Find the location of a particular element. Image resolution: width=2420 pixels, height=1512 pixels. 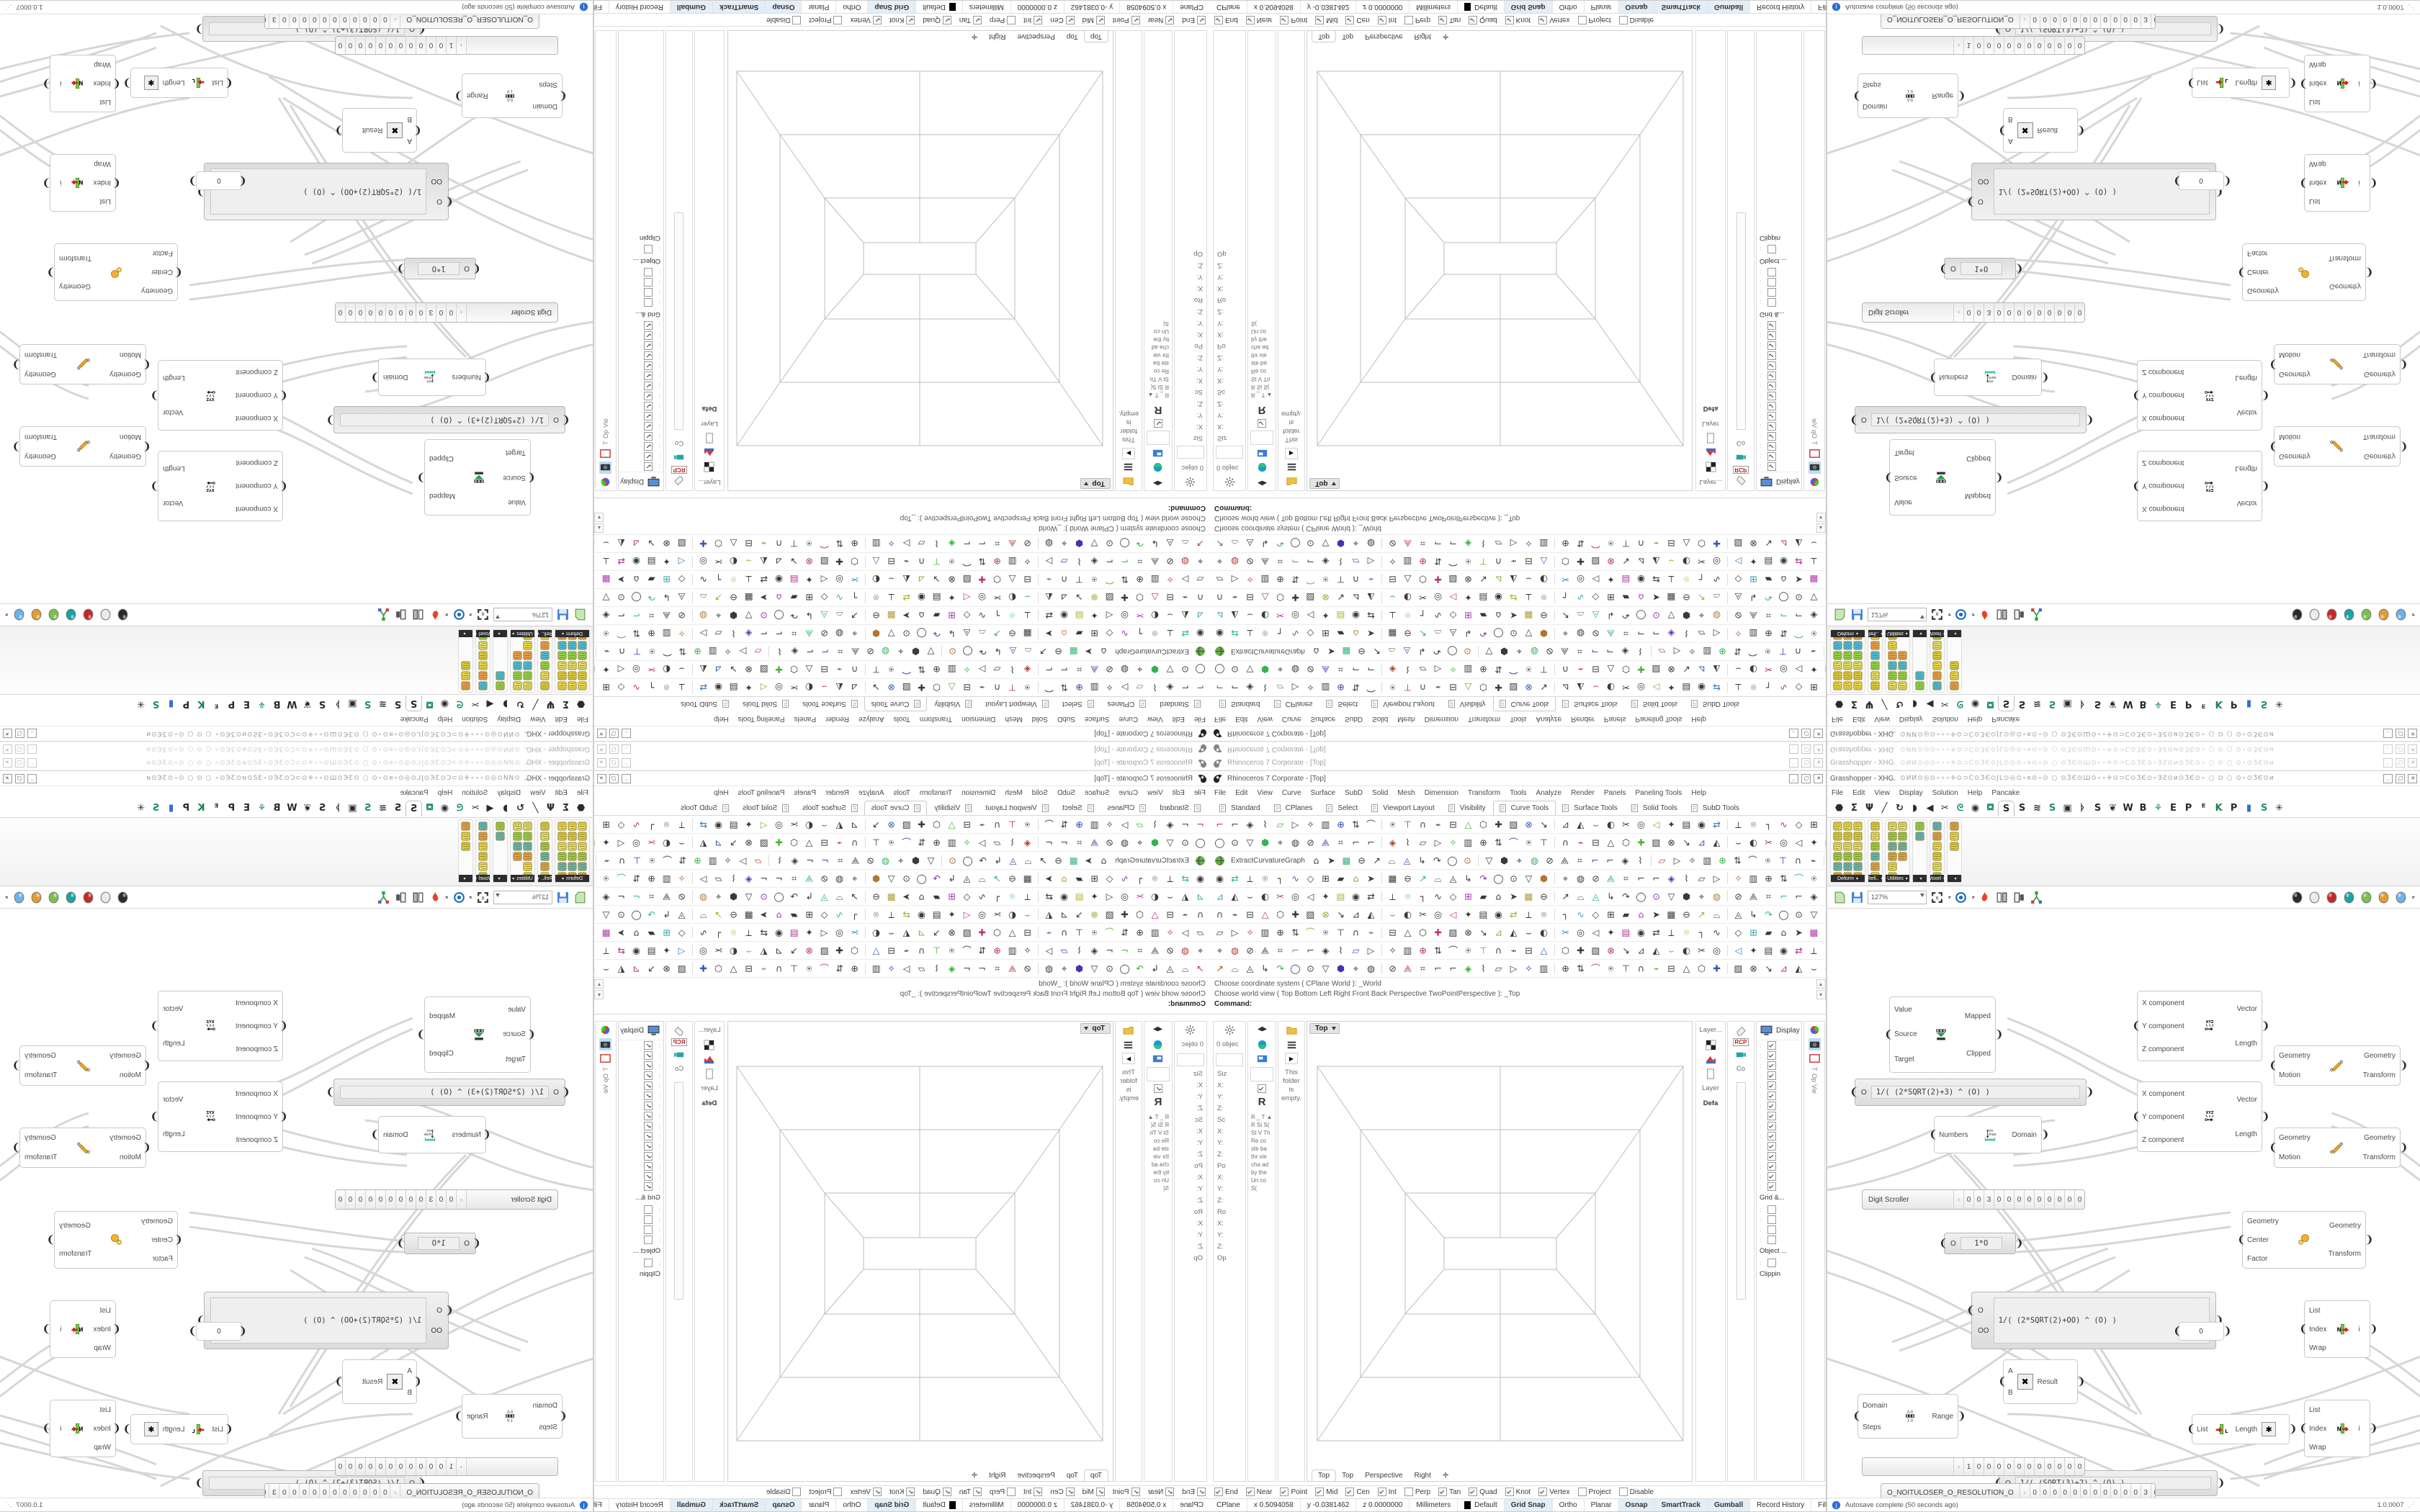

toolbar-icon: ↘ is located at coordinates (1686, 843).